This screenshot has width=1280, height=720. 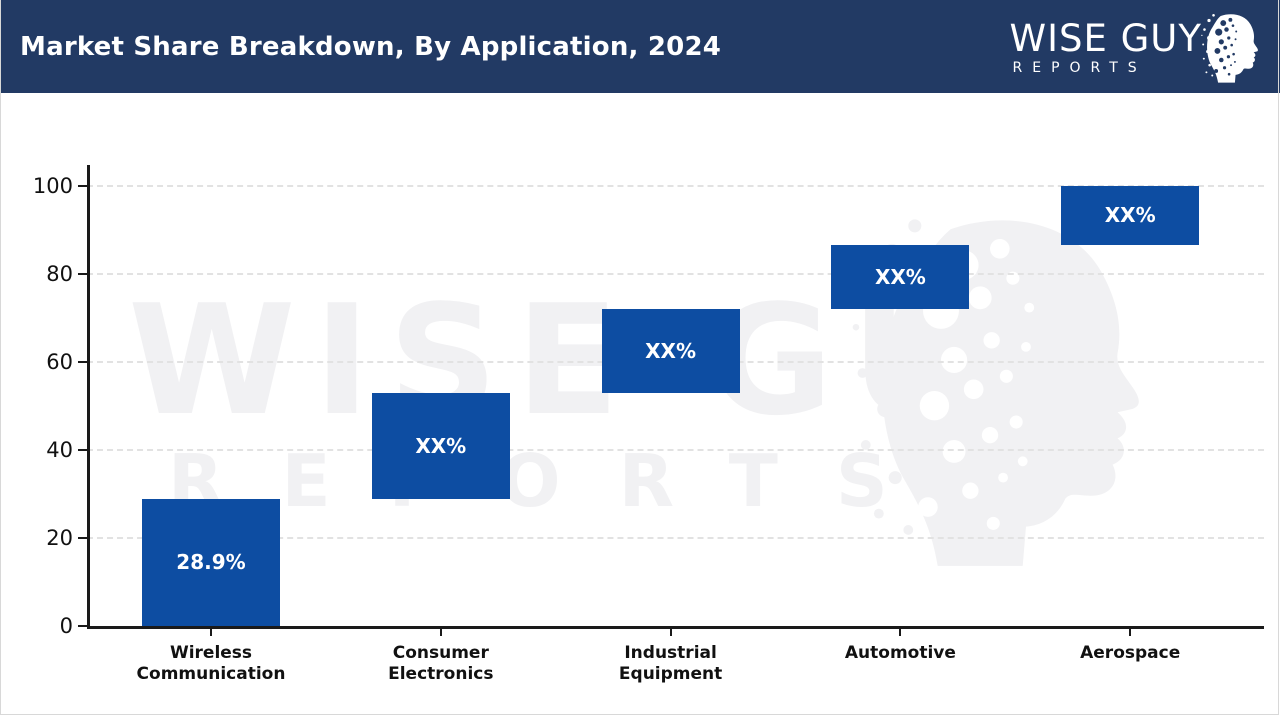 What do you see at coordinates (59, 362) in the screenshot?
I see `y-tick-label: 60` at bounding box center [59, 362].